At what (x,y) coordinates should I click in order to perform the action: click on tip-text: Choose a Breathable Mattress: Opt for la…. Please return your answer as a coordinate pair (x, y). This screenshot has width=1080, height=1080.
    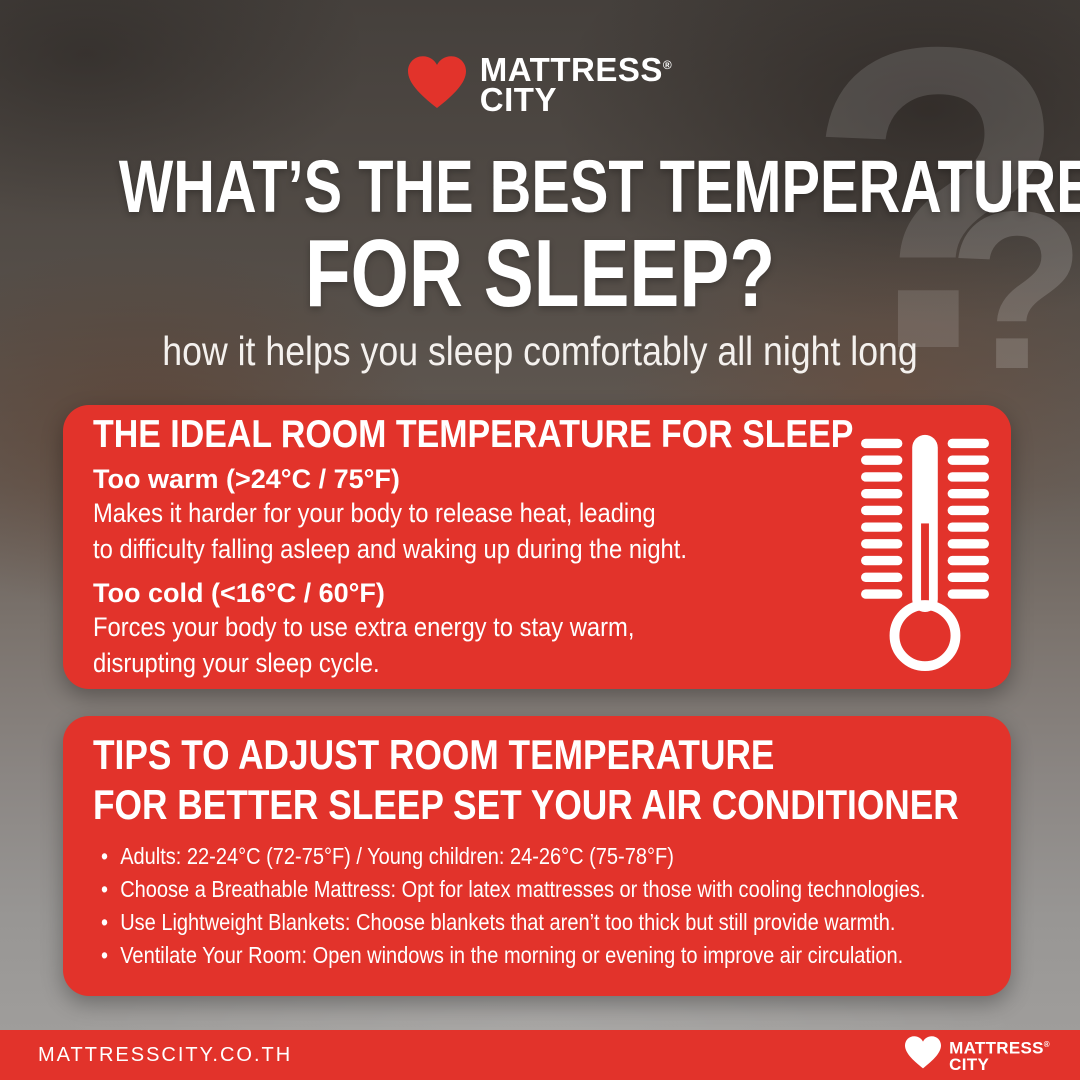
    Looking at the image, I should click on (523, 889).